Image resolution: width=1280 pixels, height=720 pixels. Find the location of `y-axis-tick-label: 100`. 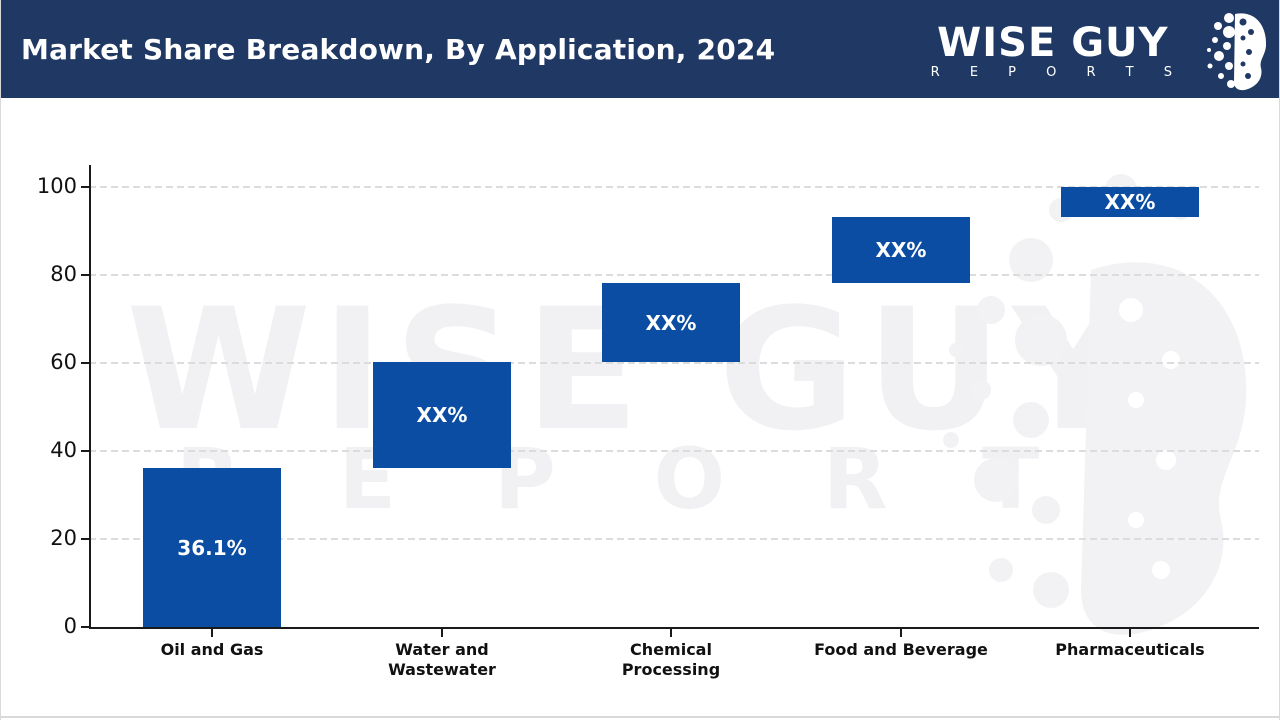

y-axis-tick-label: 100 is located at coordinates (56, 186).